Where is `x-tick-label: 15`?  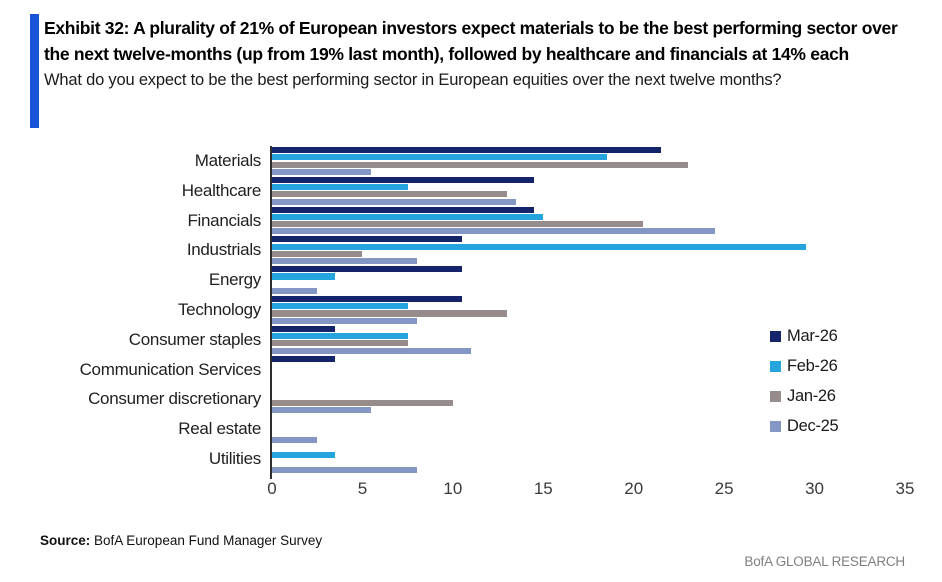
x-tick-label: 15 is located at coordinates (543, 488).